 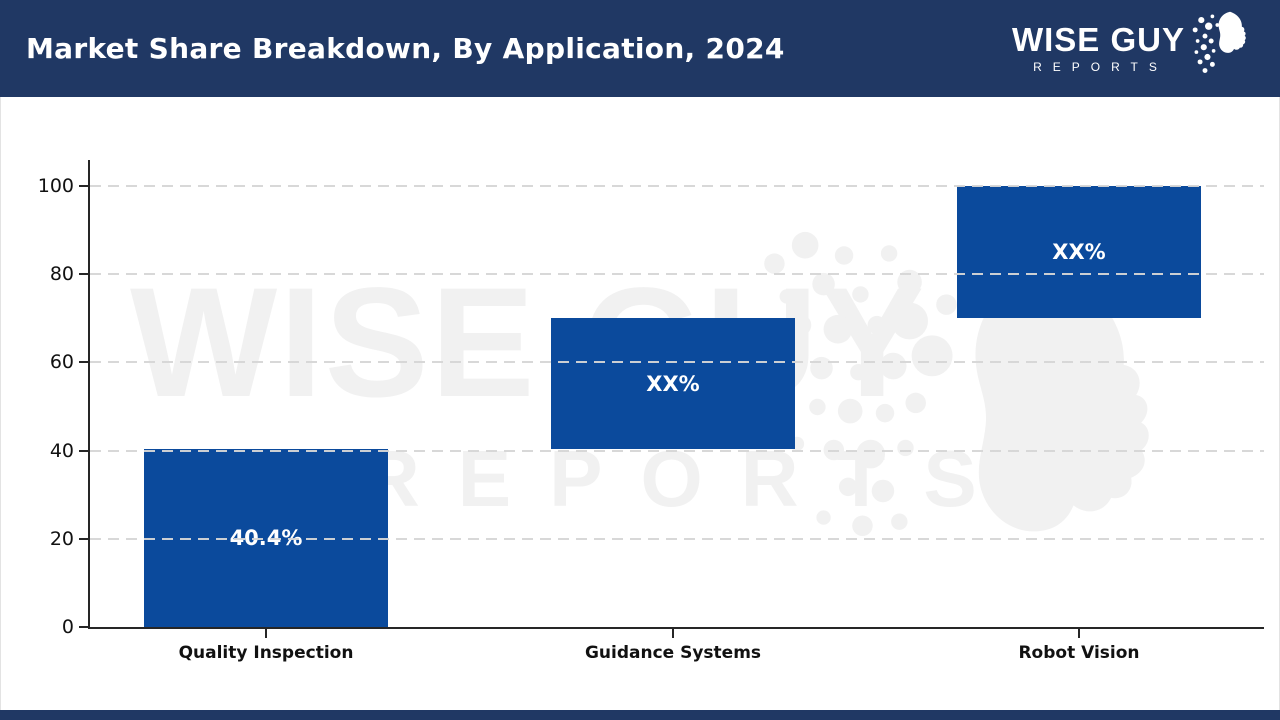 I want to click on x-axis-label-robot-vision: Robot Vision, so click(x=1079, y=653).